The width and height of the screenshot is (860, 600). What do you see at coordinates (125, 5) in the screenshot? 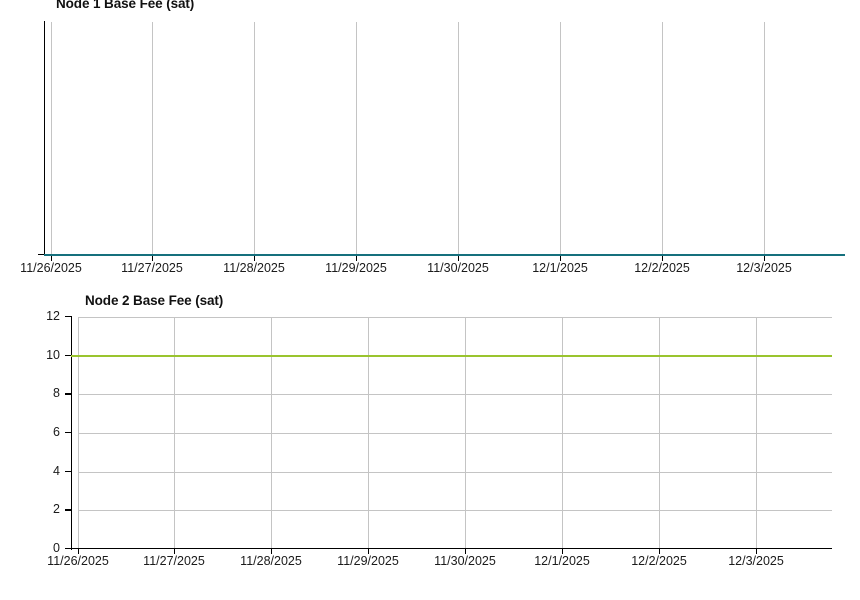
I see `chart-title-node-1: Node 1 Base Fee (sat)` at bounding box center [125, 5].